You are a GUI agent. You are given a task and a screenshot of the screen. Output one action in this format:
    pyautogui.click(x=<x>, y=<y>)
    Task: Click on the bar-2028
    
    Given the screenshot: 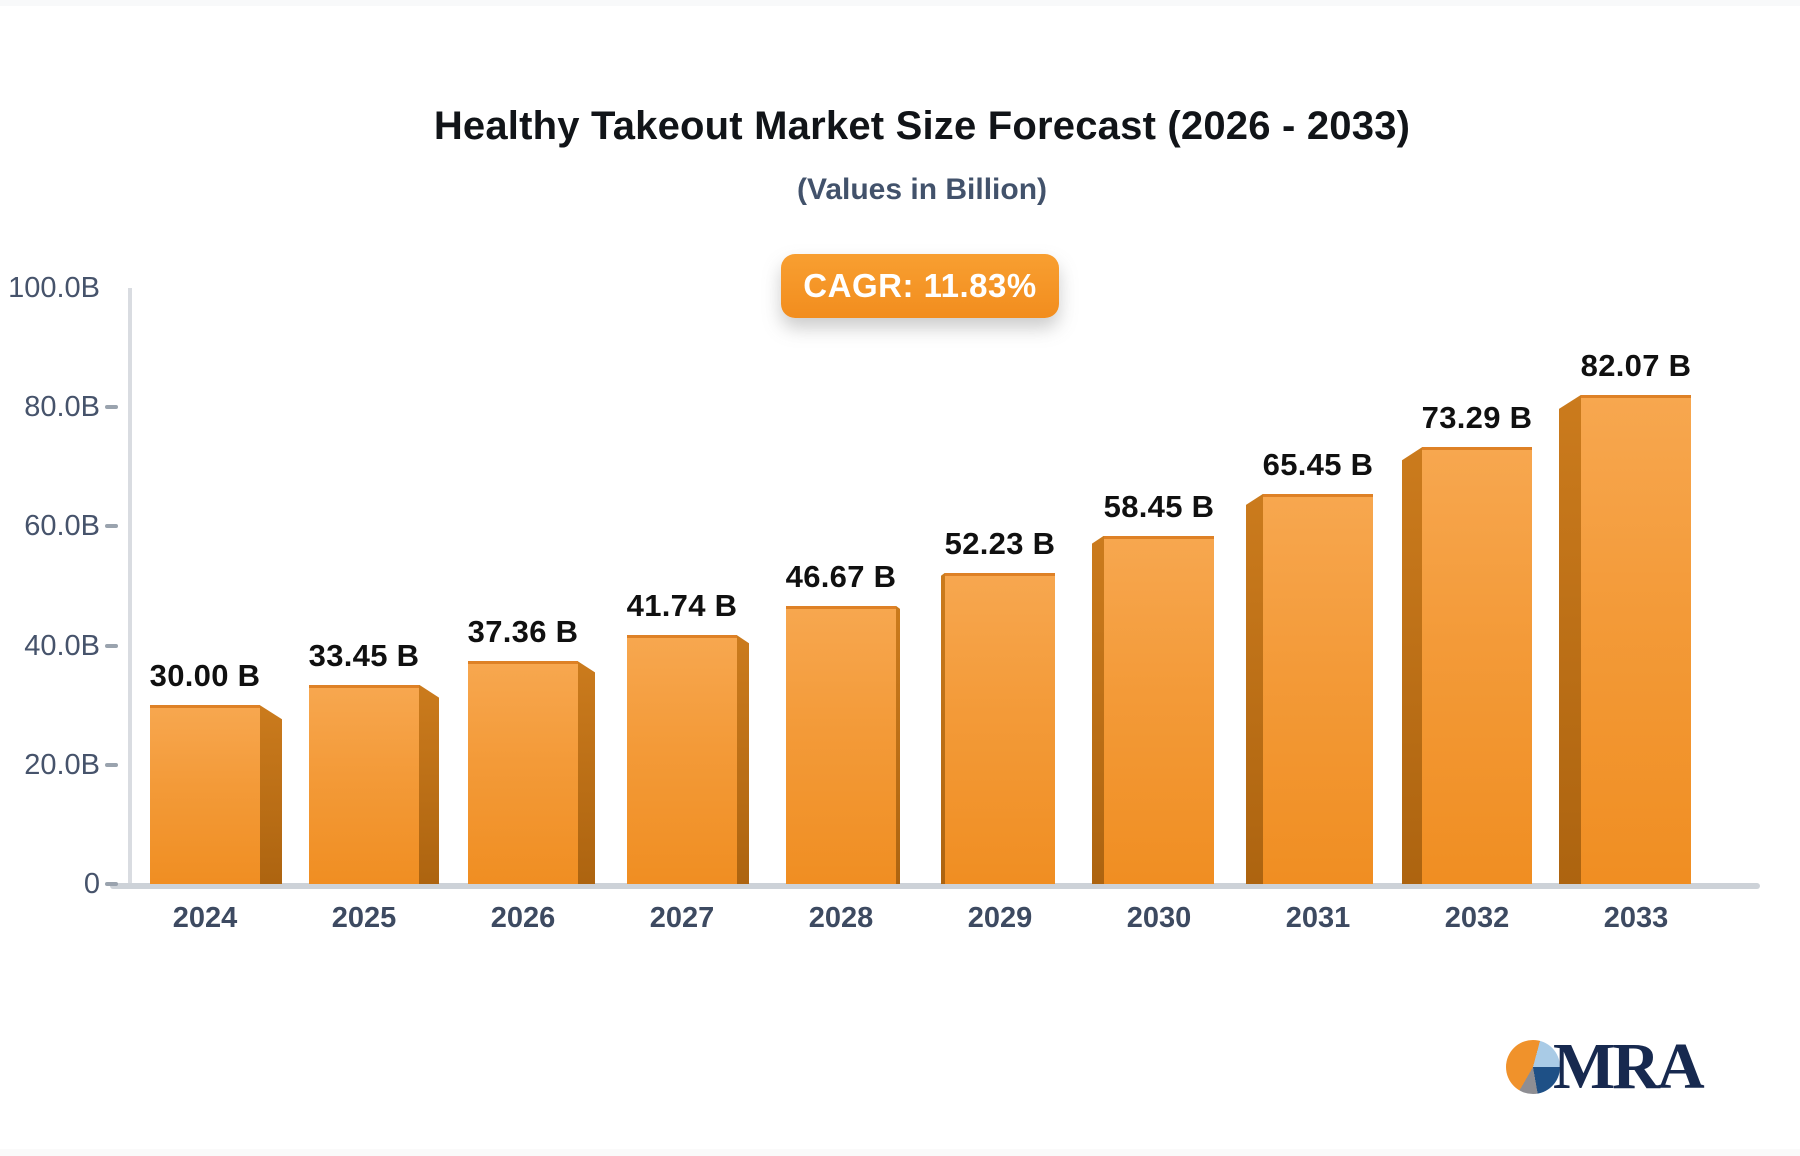 What is the action you would take?
    pyautogui.click(x=841, y=744)
    